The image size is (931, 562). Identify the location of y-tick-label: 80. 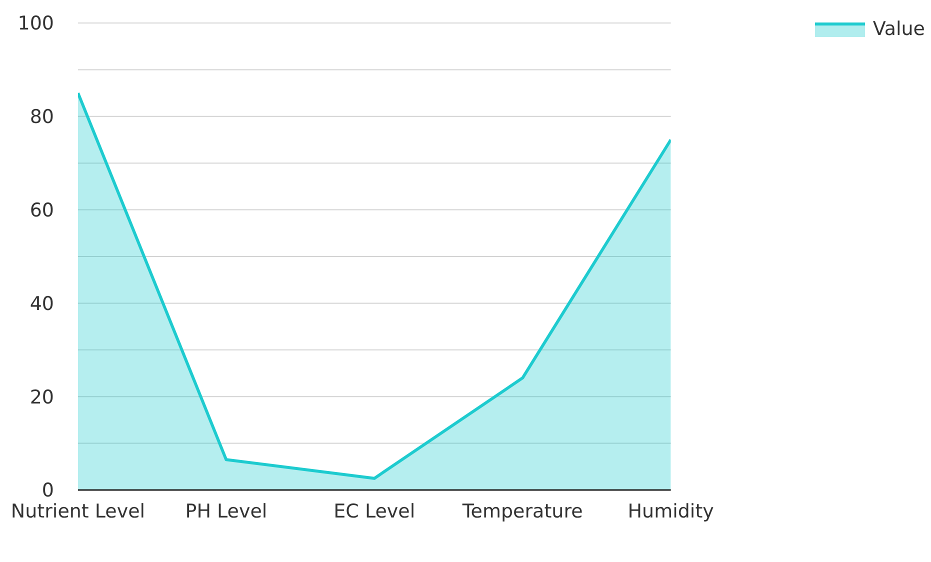
(42, 117).